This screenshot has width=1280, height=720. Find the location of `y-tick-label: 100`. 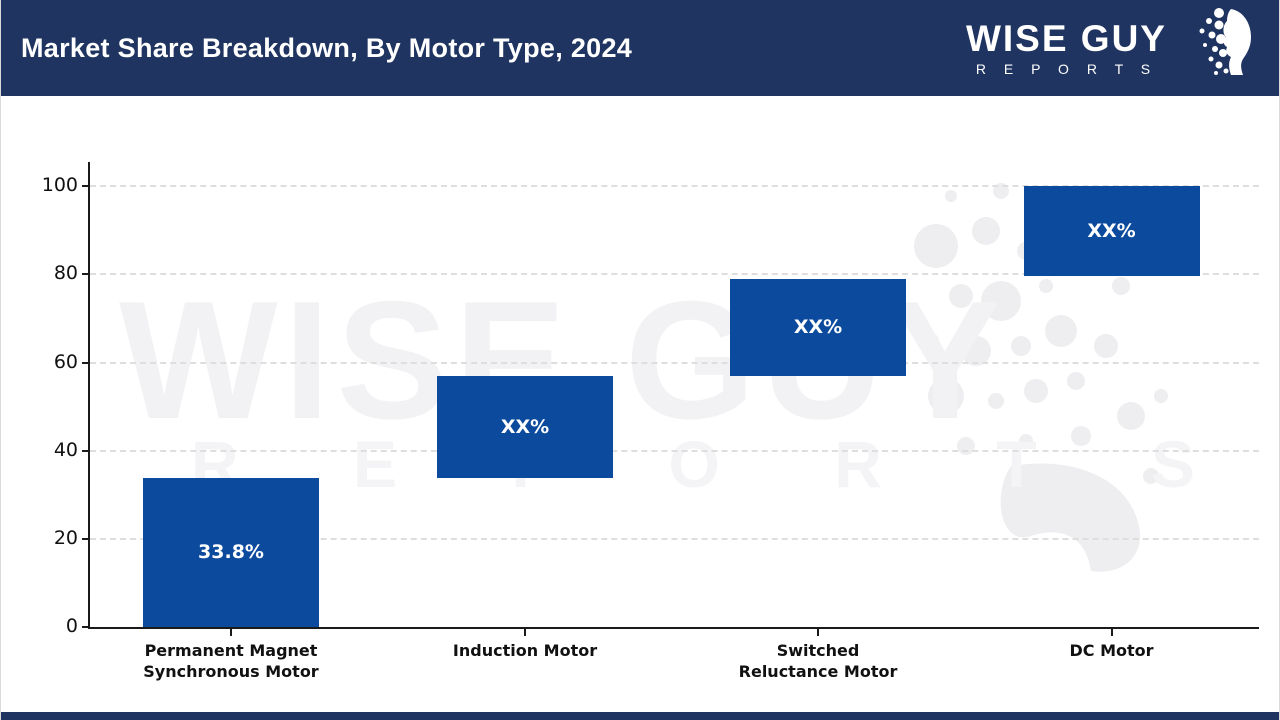

y-tick-label: 100 is located at coordinates (59, 185).